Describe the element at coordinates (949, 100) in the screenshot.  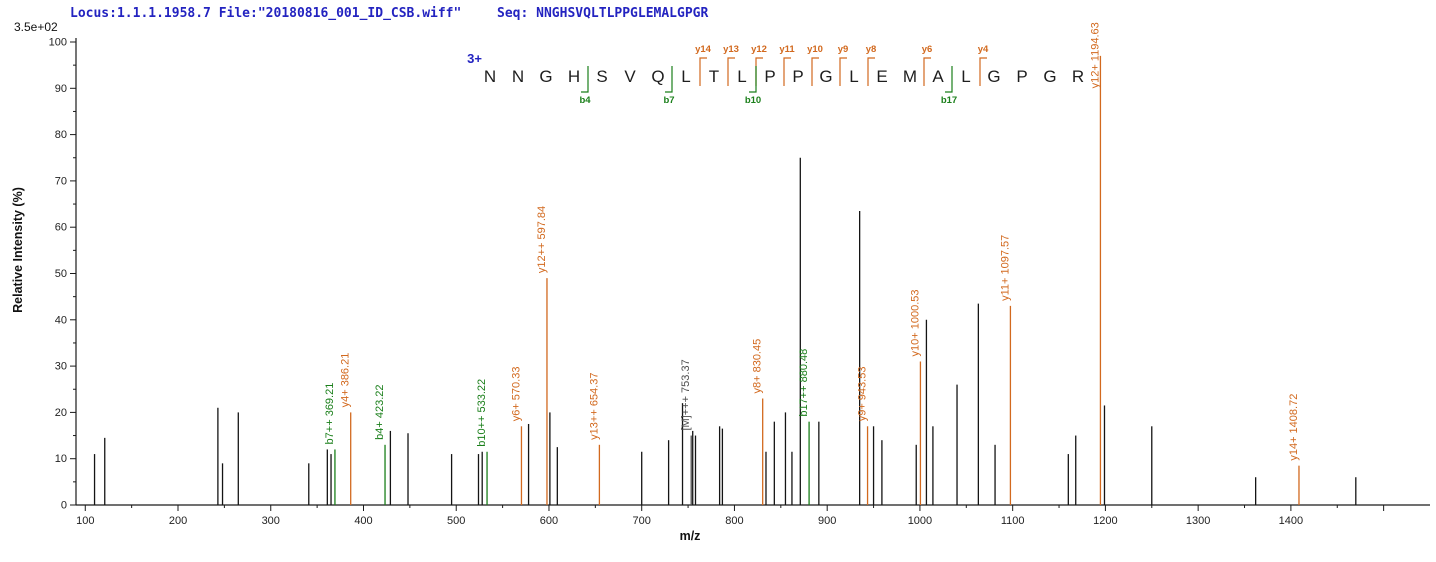
I see `b-ion-label: b17` at that location.